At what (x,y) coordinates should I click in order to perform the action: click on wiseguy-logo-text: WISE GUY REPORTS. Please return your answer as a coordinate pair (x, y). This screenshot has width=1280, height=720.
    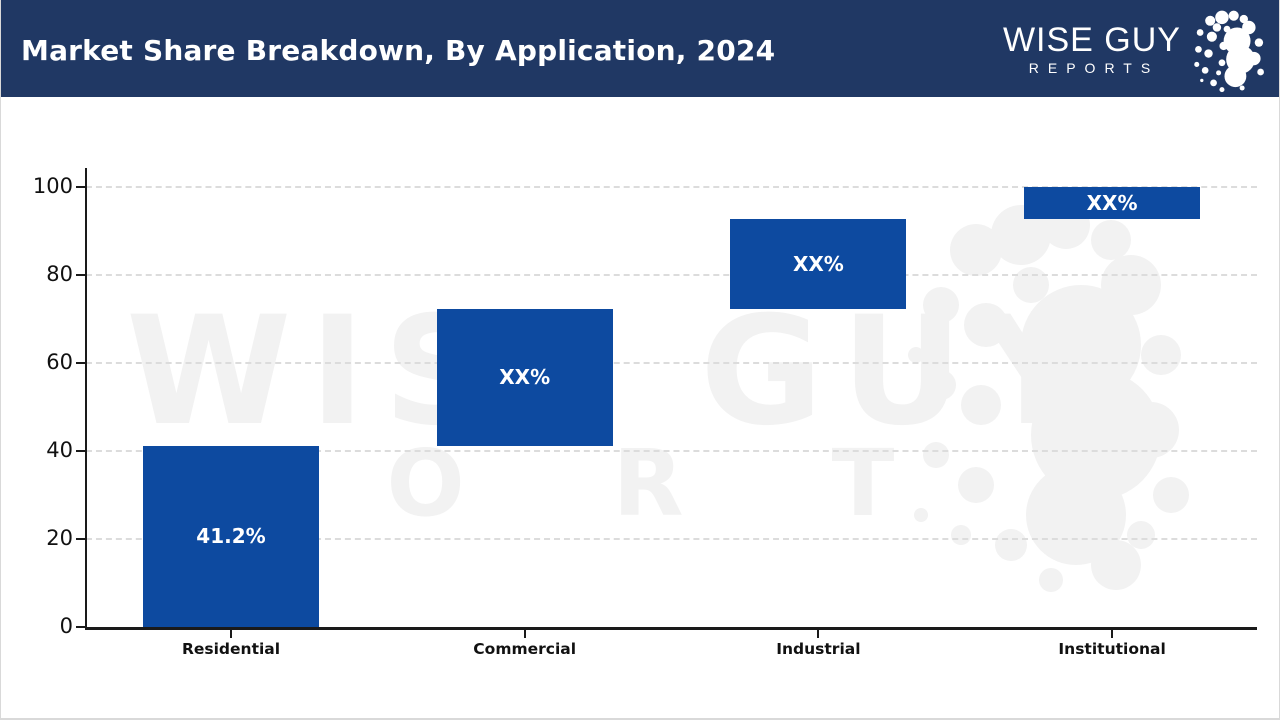
    Looking at the image, I should click on (1092, 49).